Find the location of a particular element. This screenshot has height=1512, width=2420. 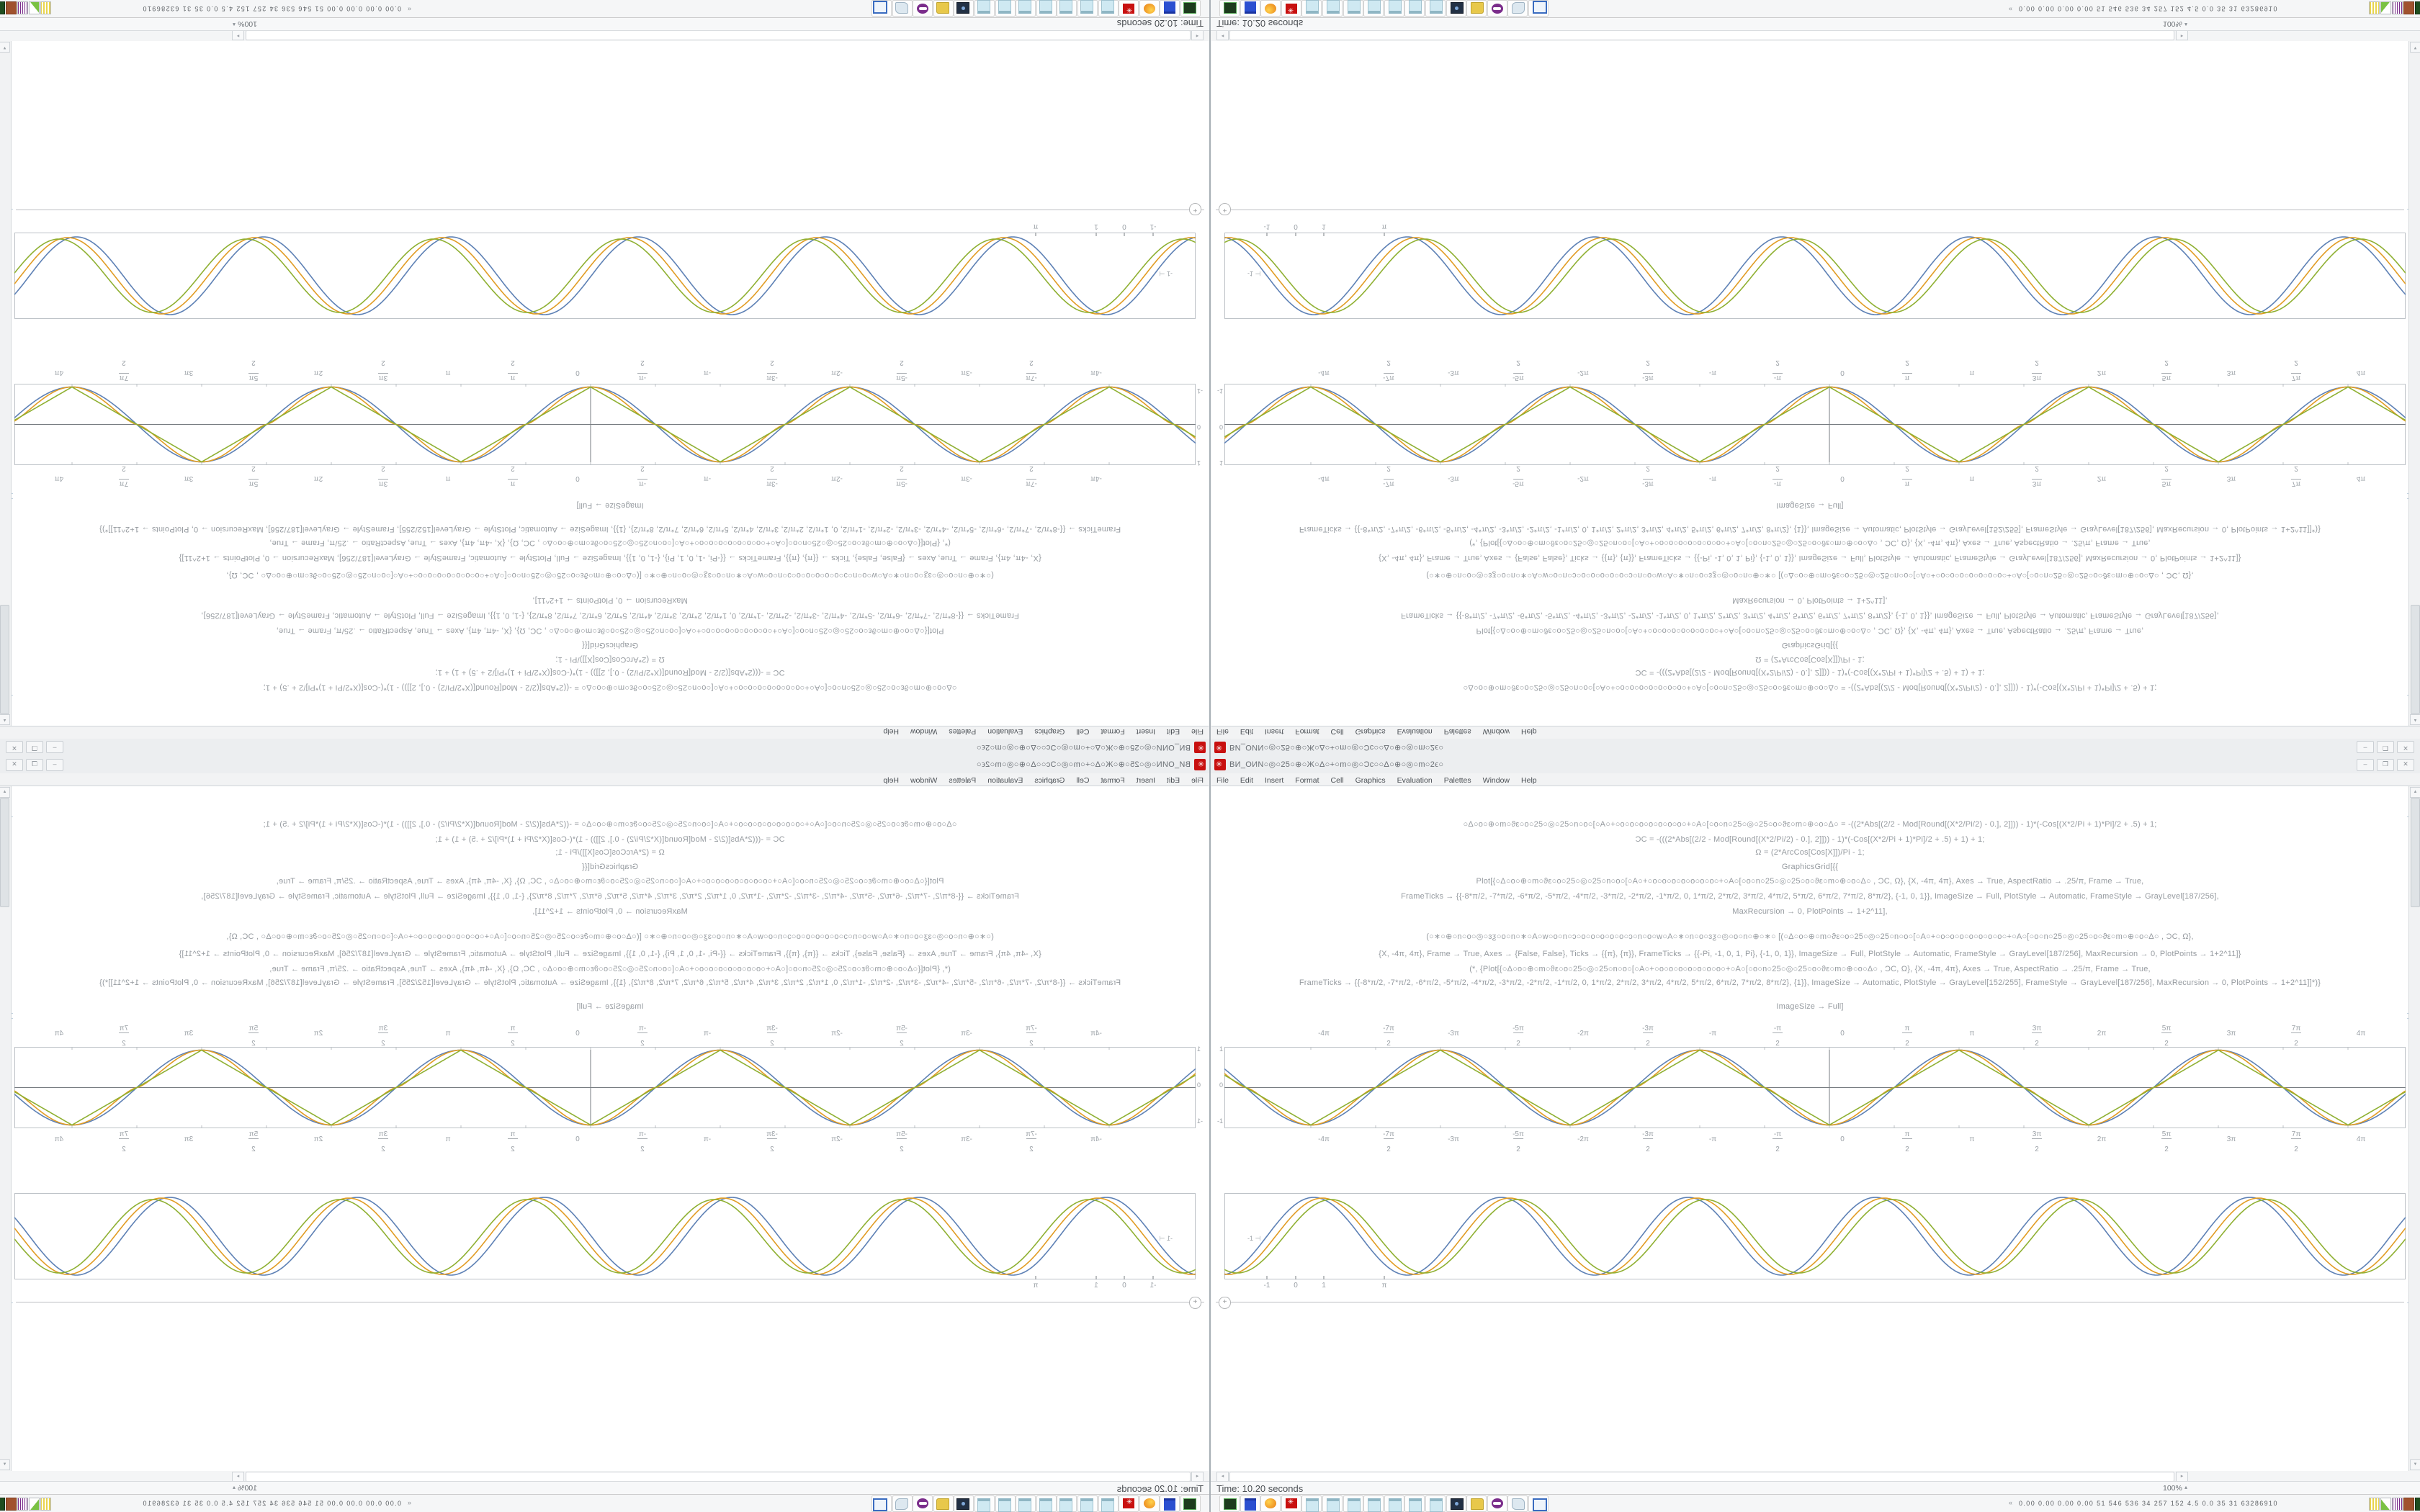

scroll-up-icon: ▲ is located at coordinates (2415, 792).